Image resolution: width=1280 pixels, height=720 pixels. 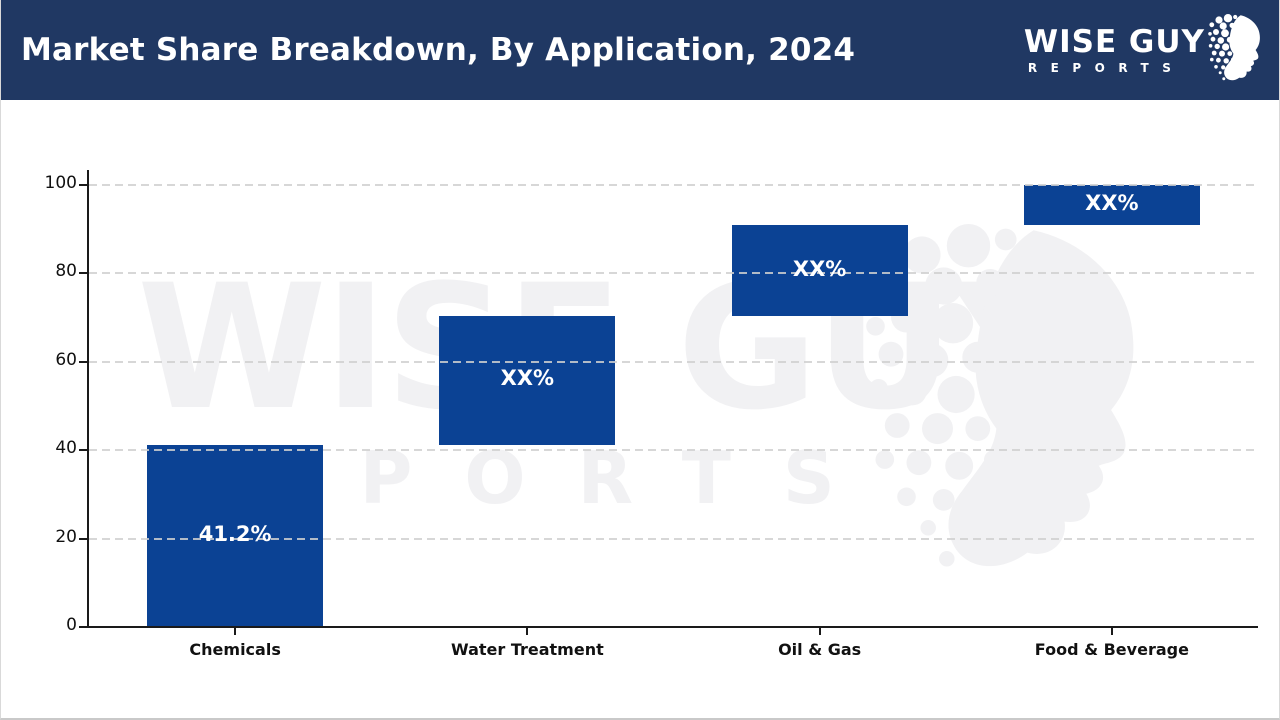 I want to click on y-tick-label-60: 60, so click(x=66, y=359).